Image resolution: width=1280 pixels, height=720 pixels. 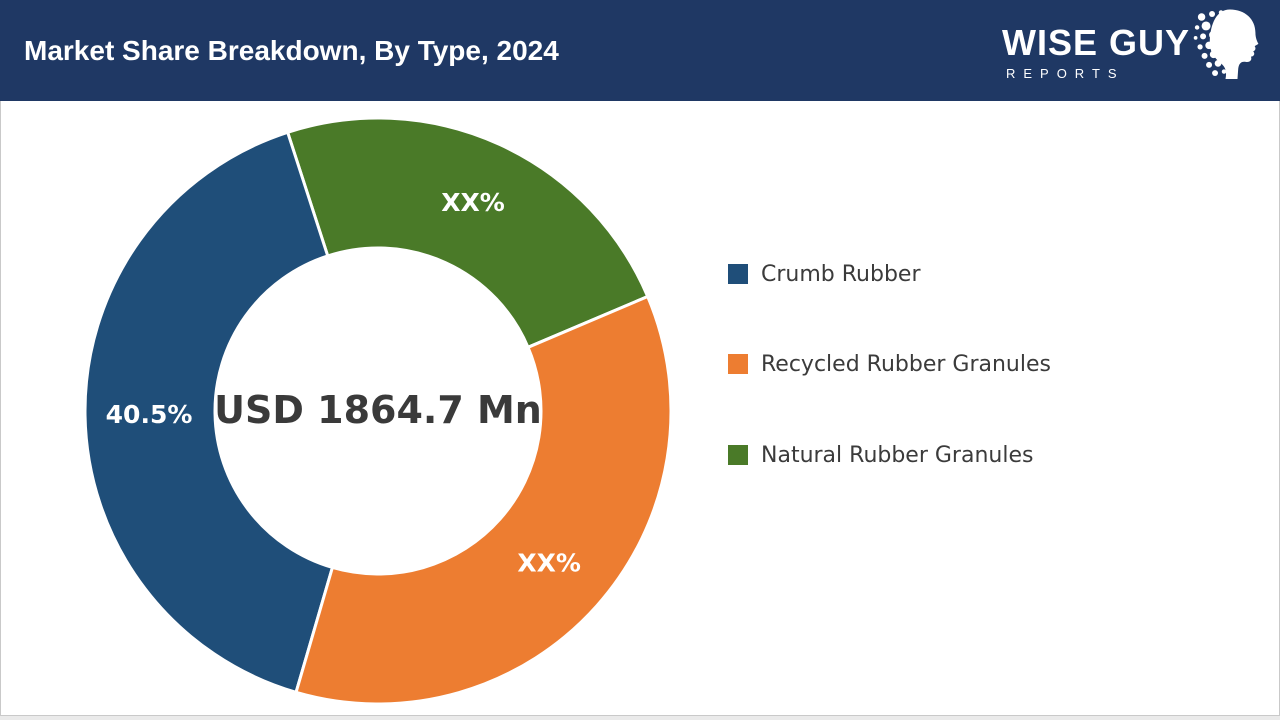 I want to click on wise-guy-reports-logo: WISE GUY REPORTS, so click(x=1135, y=51).